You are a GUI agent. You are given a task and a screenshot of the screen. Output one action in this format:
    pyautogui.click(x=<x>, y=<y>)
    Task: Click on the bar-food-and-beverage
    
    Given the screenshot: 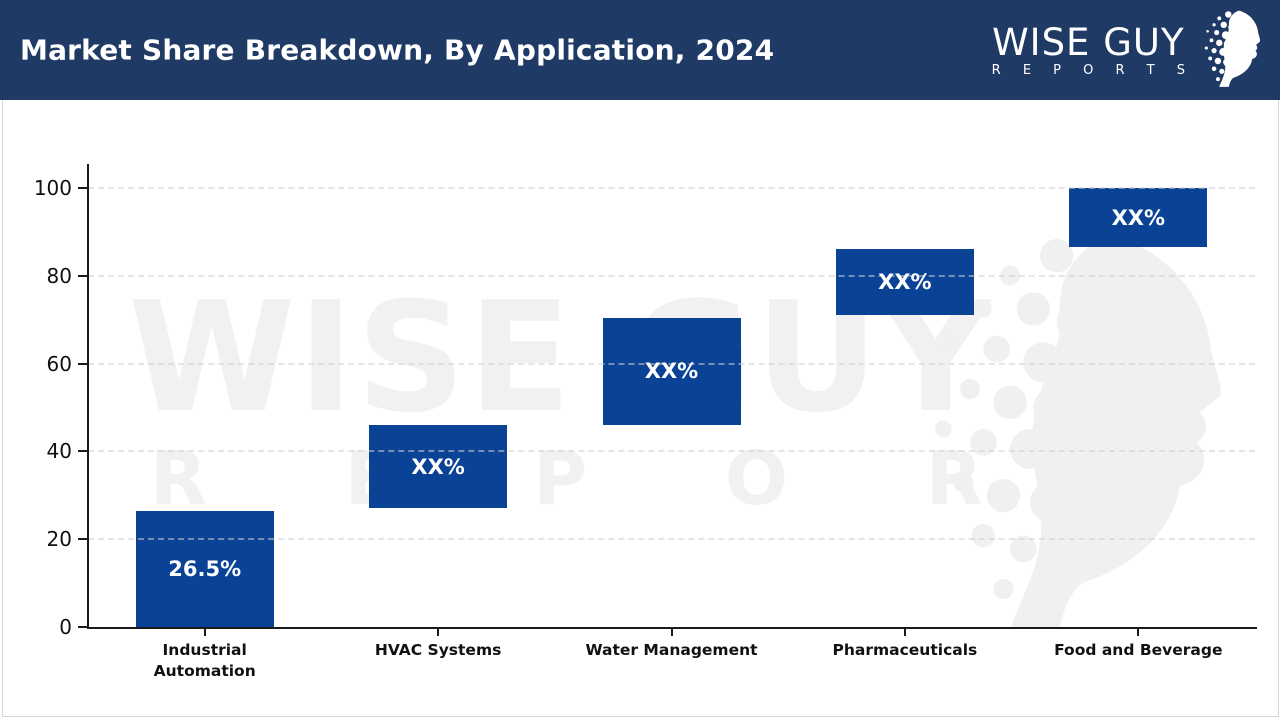 What is the action you would take?
    pyautogui.click(x=1138, y=218)
    